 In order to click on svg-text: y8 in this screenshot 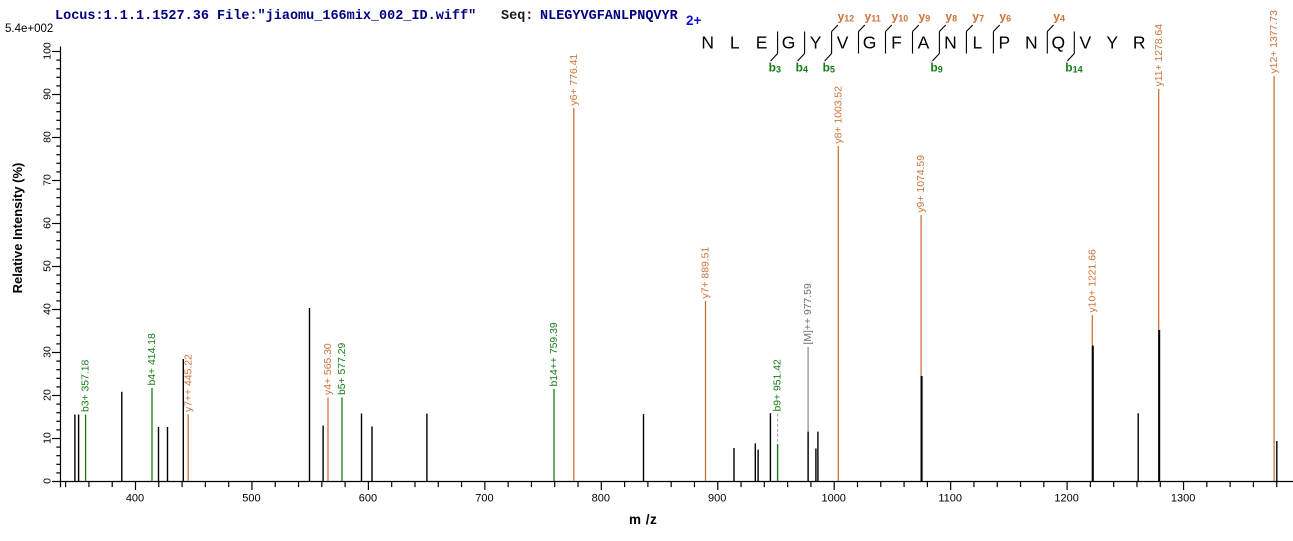, I will do `click(951, 17)`.